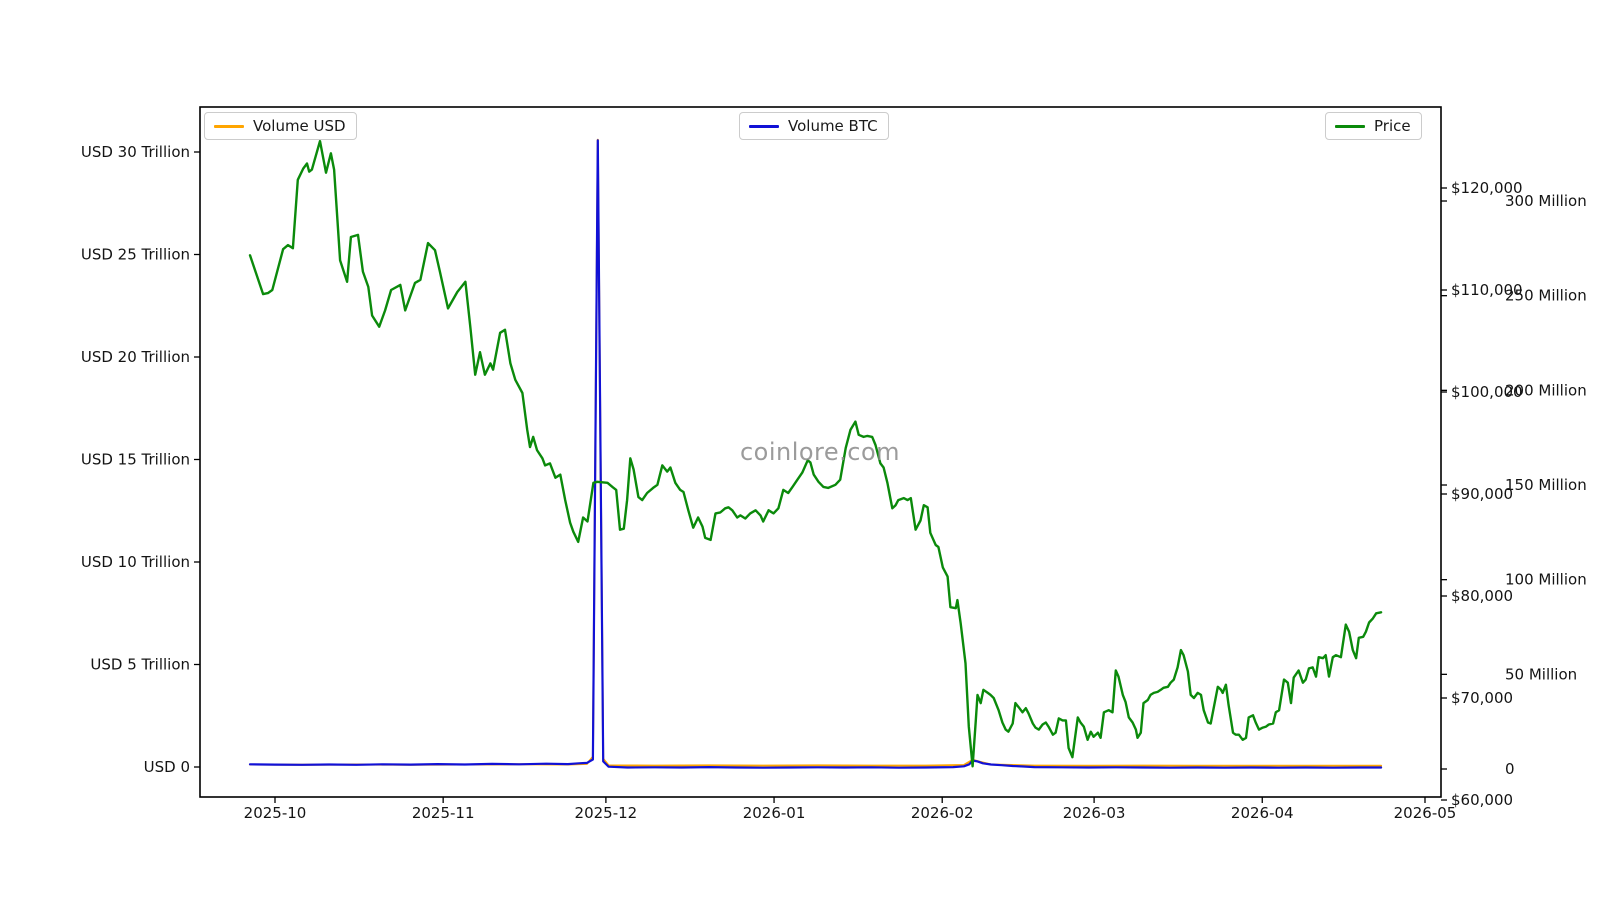  What do you see at coordinates (135, 460) in the screenshot?
I see `left-tick-label: USD 15 Trillion` at bounding box center [135, 460].